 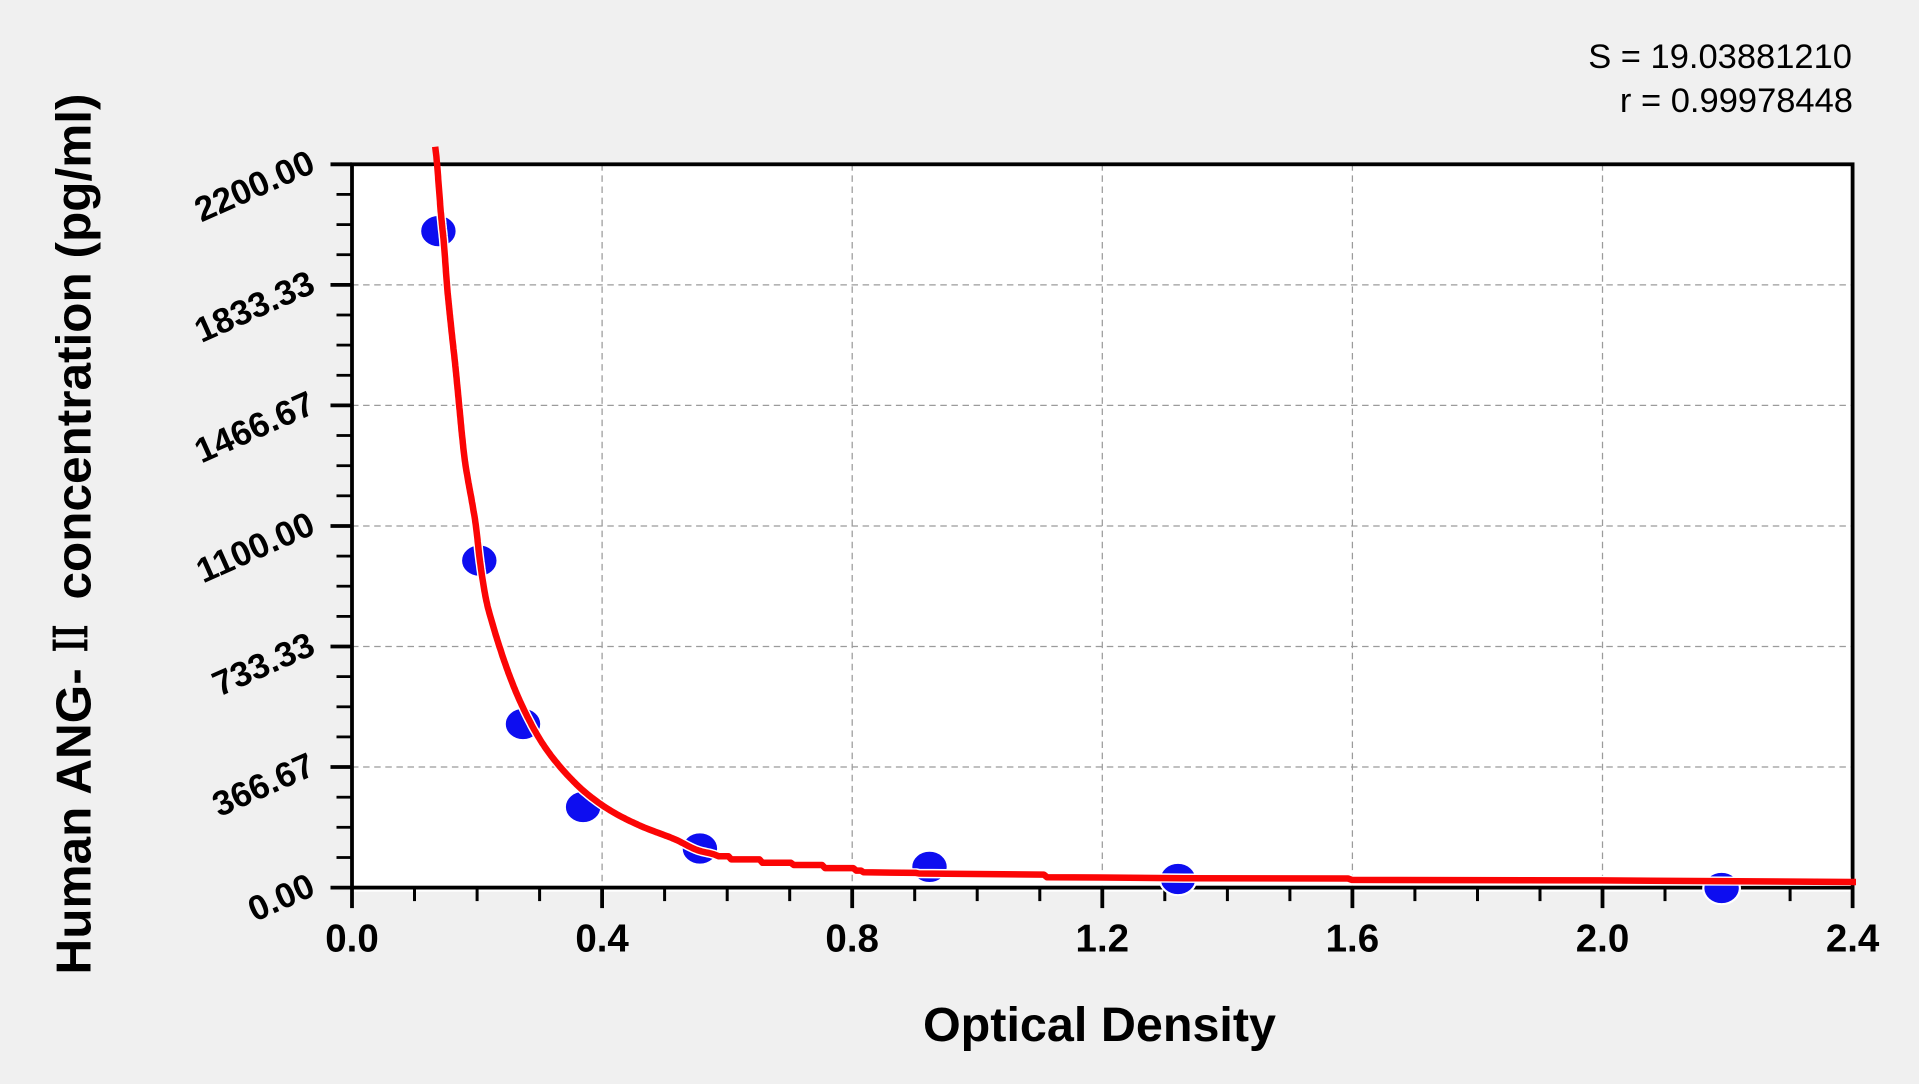 What do you see at coordinates (352, 939) in the screenshot?
I see `svg-text: 0.0` at bounding box center [352, 939].